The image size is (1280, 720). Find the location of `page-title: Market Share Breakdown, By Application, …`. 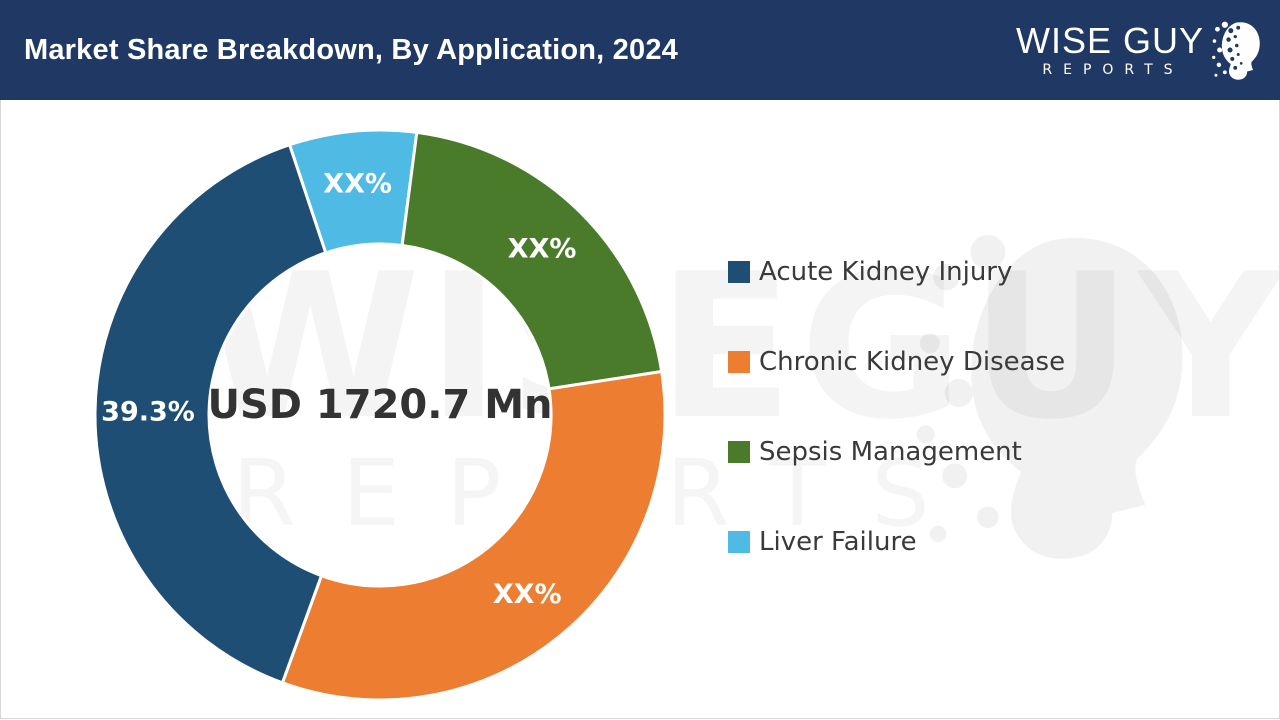

page-title: Market Share Breakdown, By Application, … is located at coordinates (351, 49).